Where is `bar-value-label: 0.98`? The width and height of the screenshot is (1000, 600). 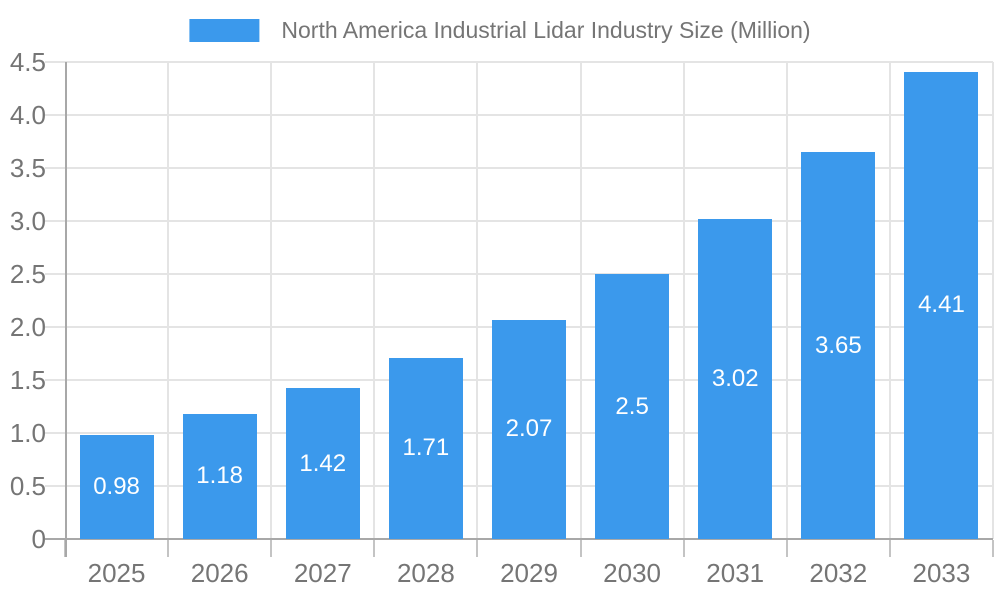 bar-value-label: 0.98 is located at coordinates (116, 487).